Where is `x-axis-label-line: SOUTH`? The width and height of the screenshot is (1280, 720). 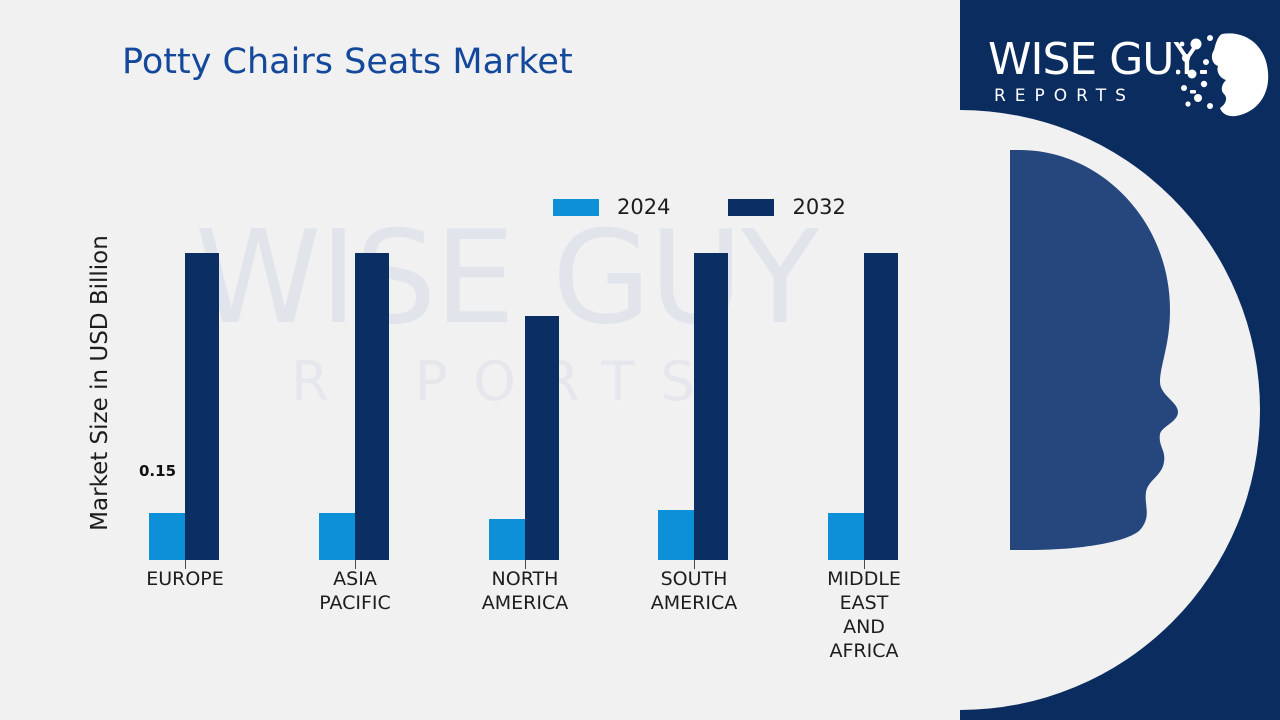
x-axis-label-line: SOUTH is located at coordinates (694, 579).